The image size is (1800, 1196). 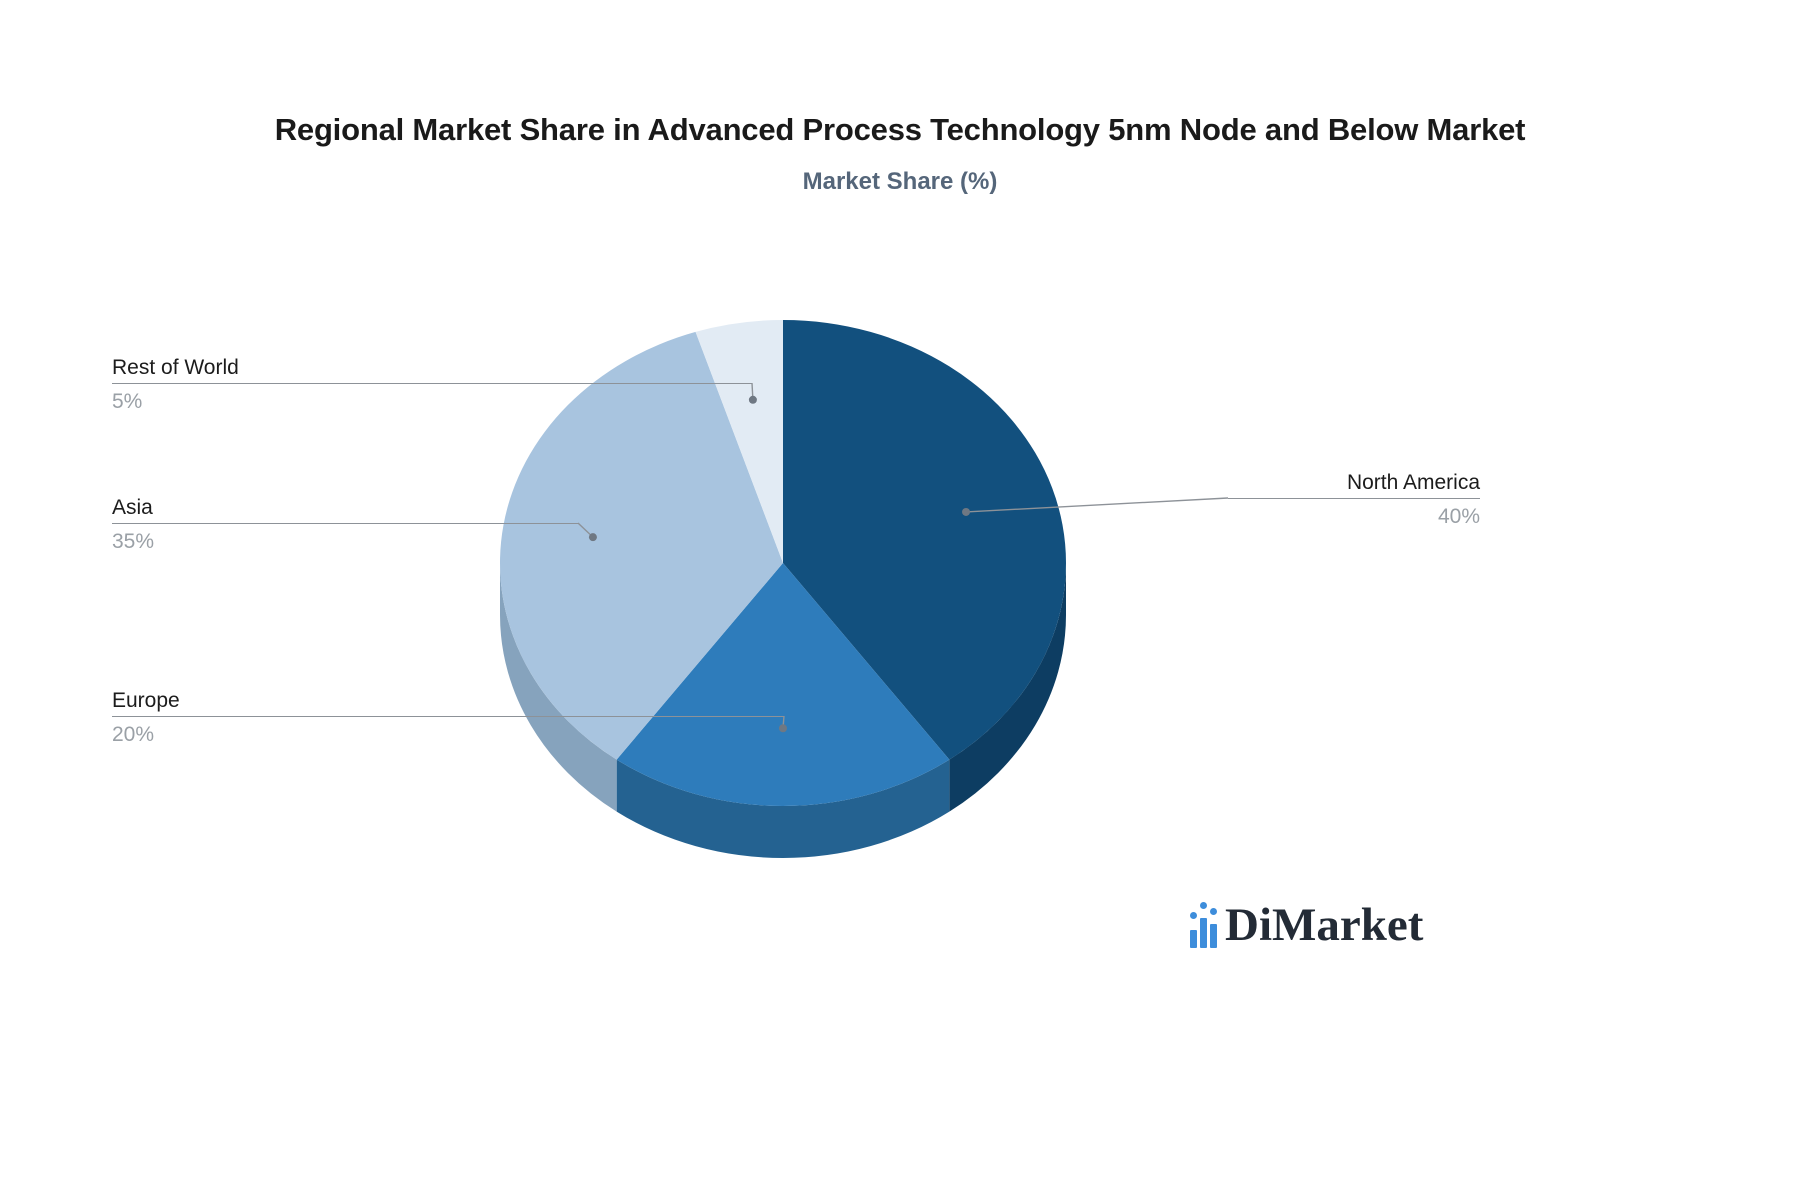 What do you see at coordinates (133, 541) in the screenshot?
I see `pie-label-value: 35%` at bounding box center [133, 541].